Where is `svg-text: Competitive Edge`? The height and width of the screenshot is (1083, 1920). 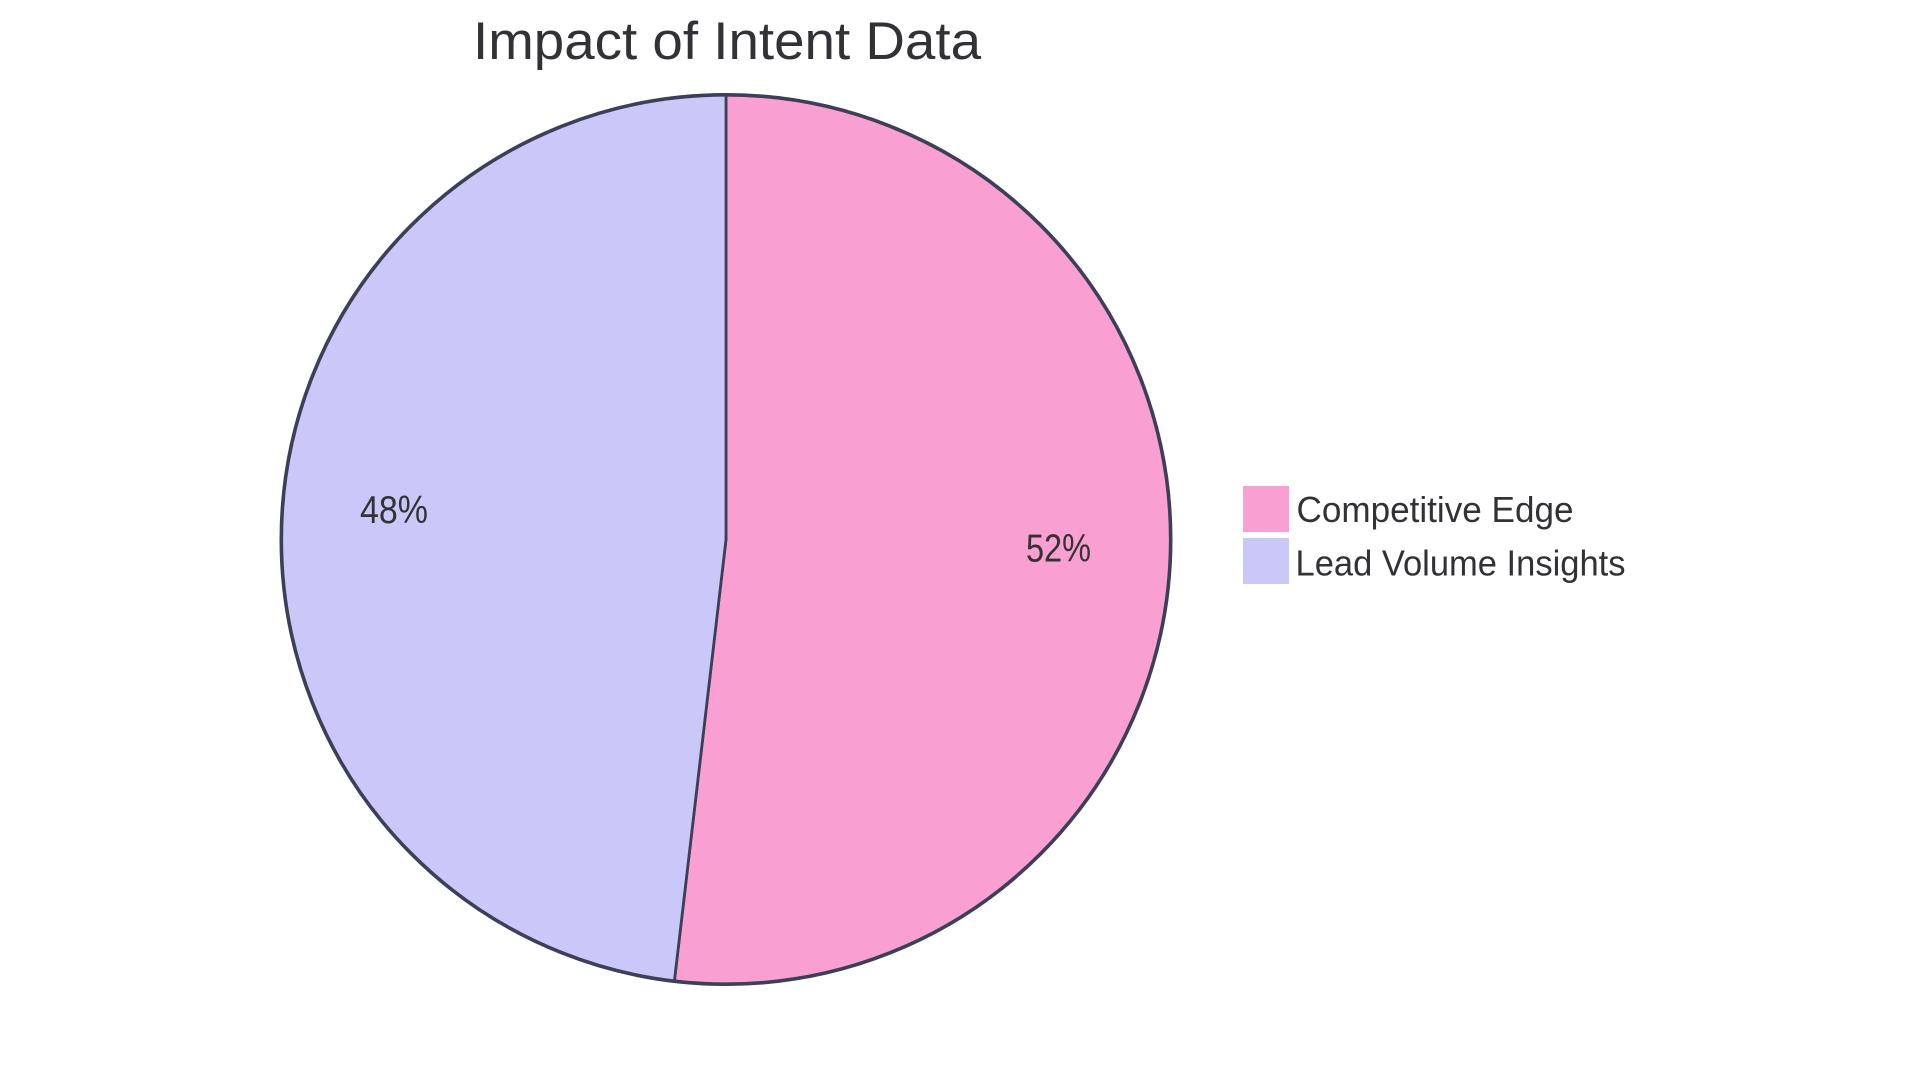 svg-text: Competitive Edge is located at coordinates (1435, 509).